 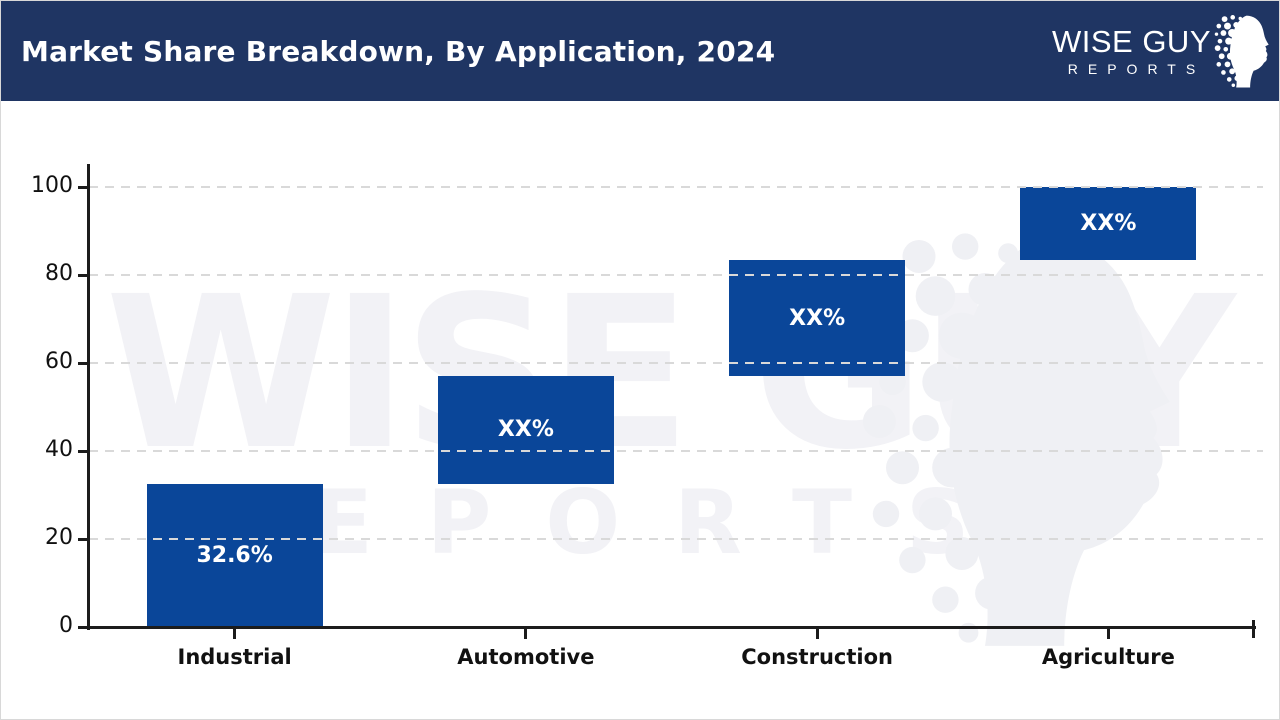 I want to click on bar-construction: XX%, so click(x=817, y=318).